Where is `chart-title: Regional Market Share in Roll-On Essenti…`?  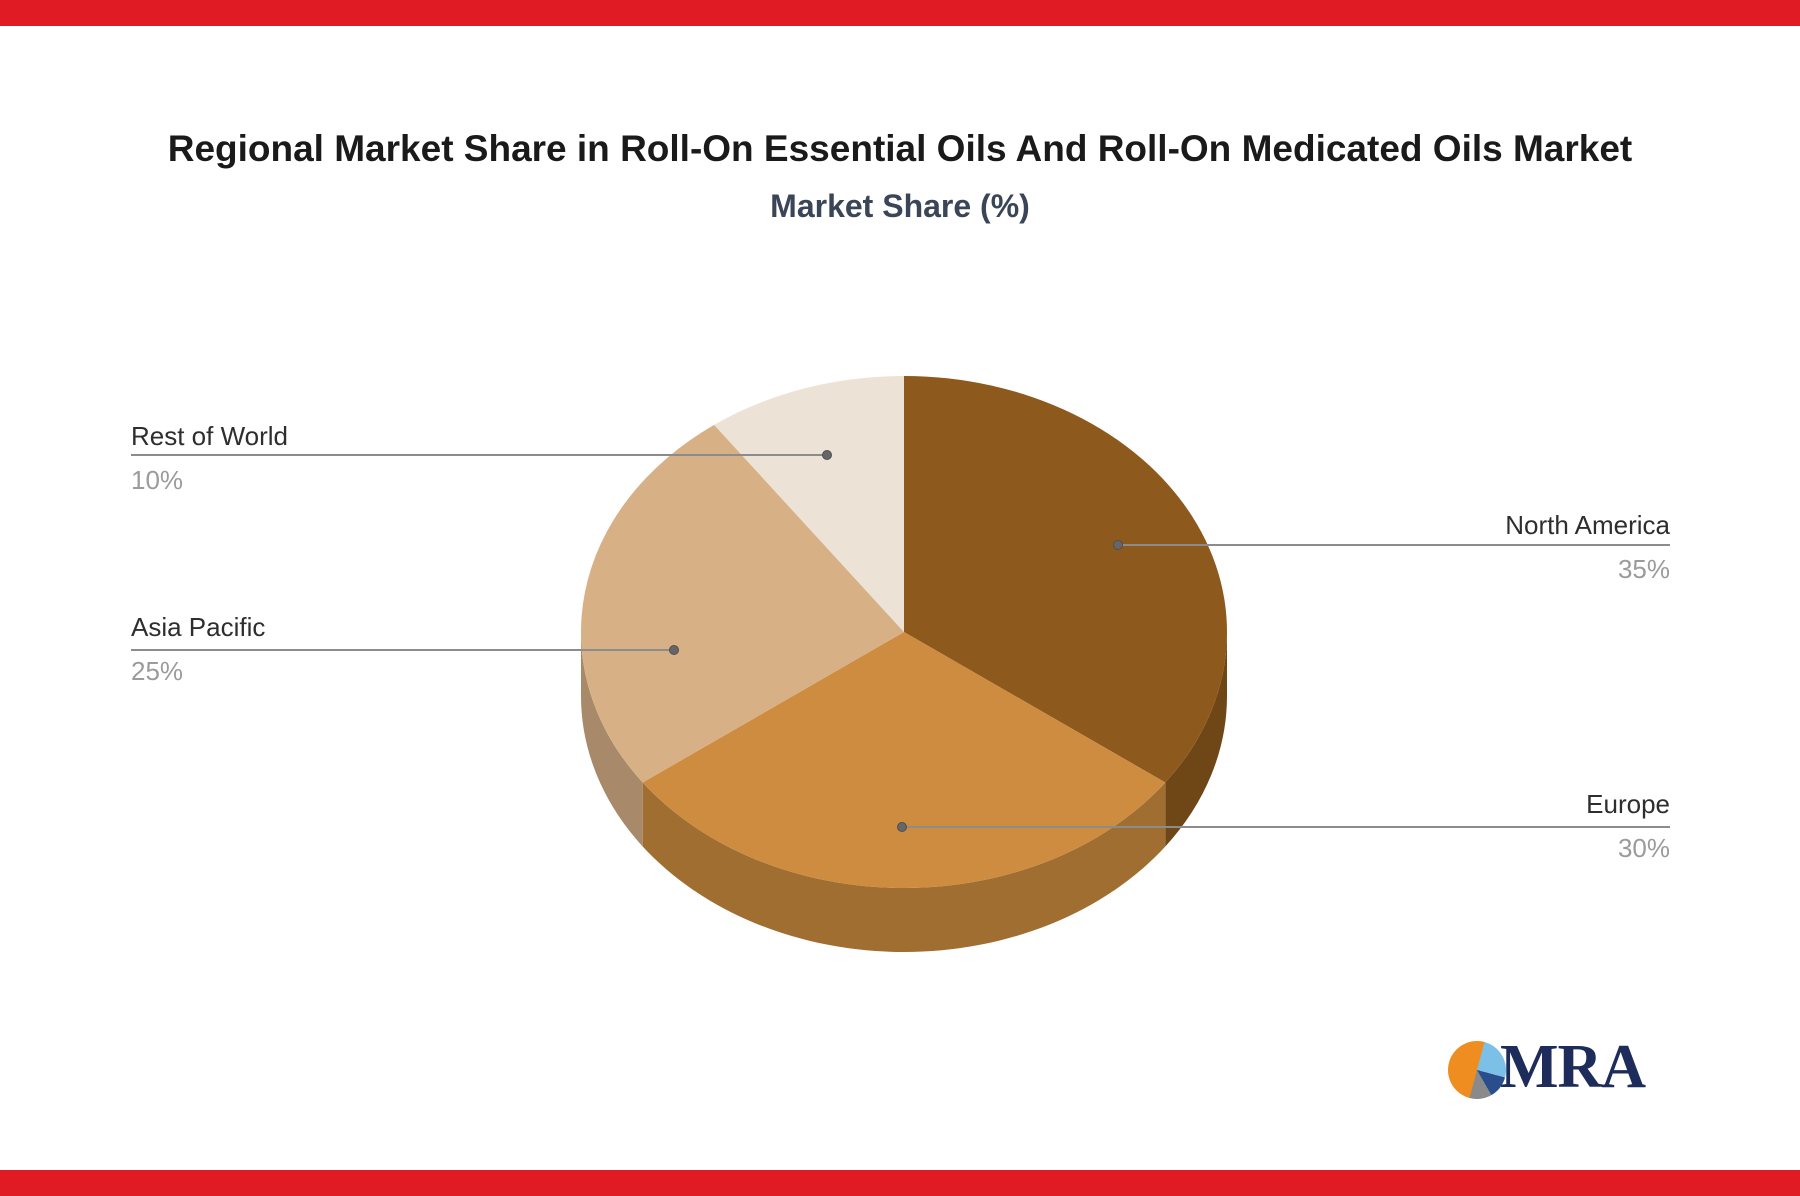 chart-title: Regional Market Share in Roll-On Essenti… is located at coordinates (900, 148).